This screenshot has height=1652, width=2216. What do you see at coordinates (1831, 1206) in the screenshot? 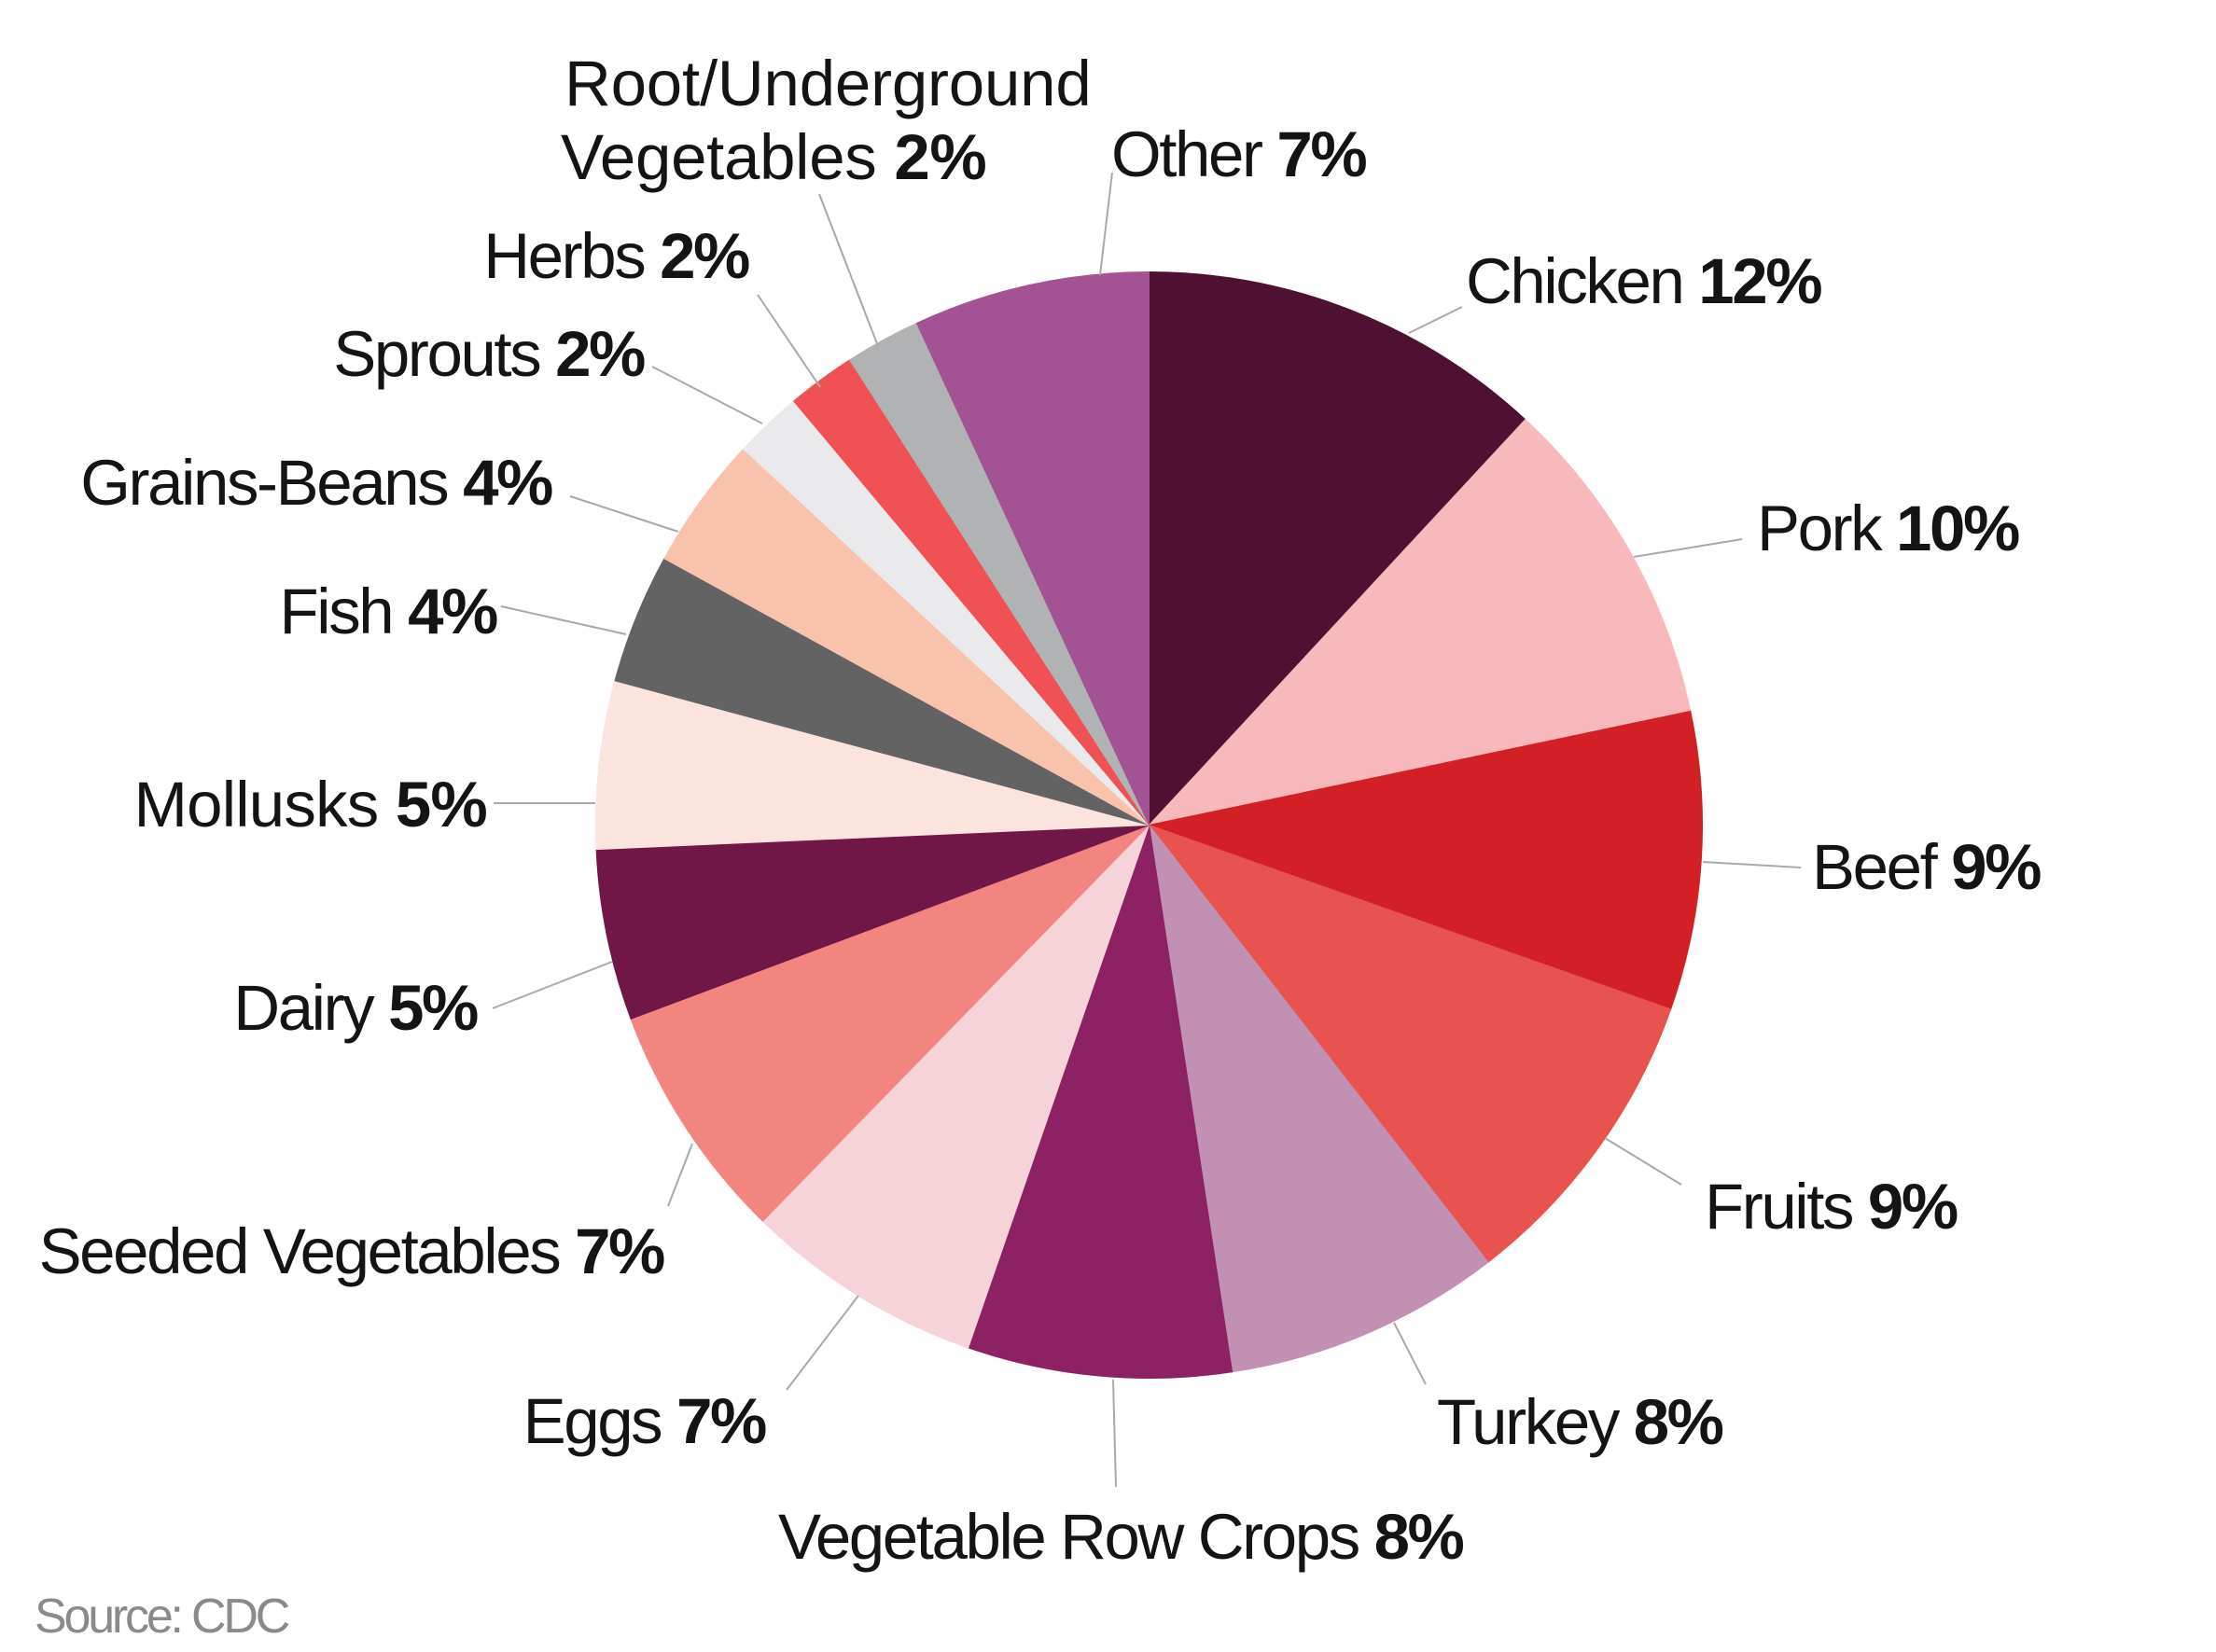
I see `svg-text: Fruits 9%` at bounding box center [1831, 1206].